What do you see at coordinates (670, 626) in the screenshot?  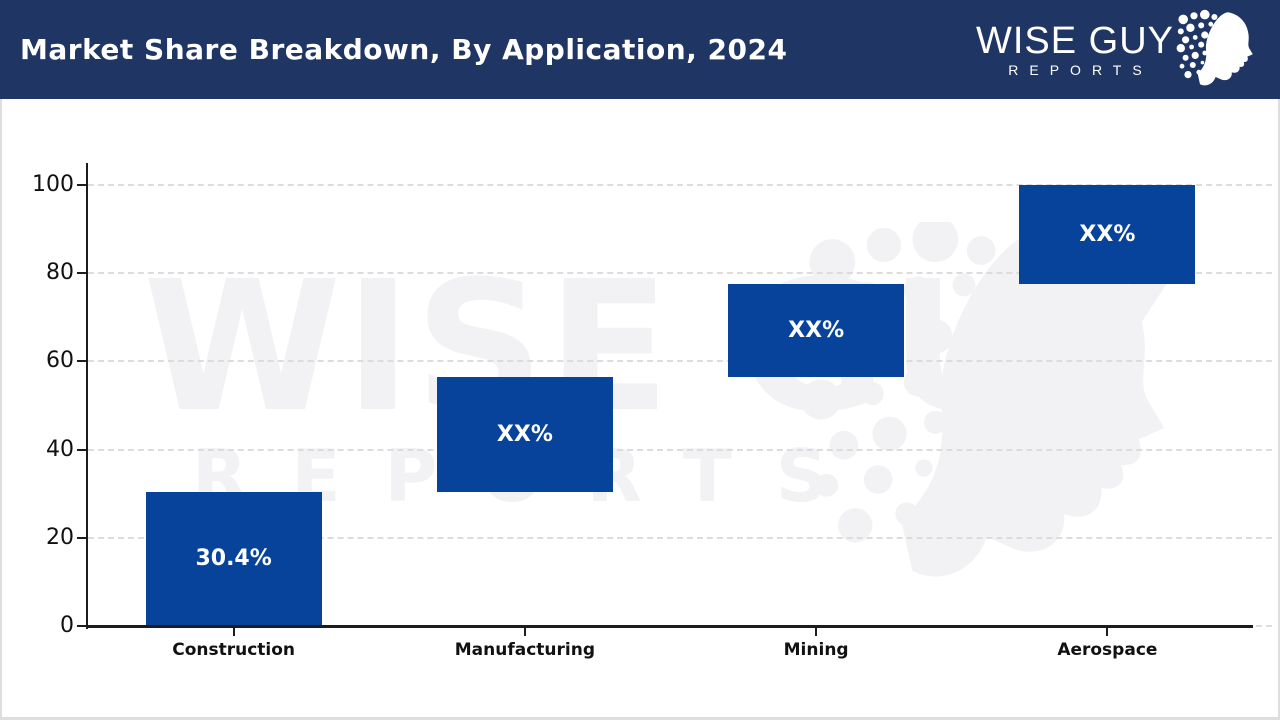 I see `x-axis-line` at bounding box center [670, 626].